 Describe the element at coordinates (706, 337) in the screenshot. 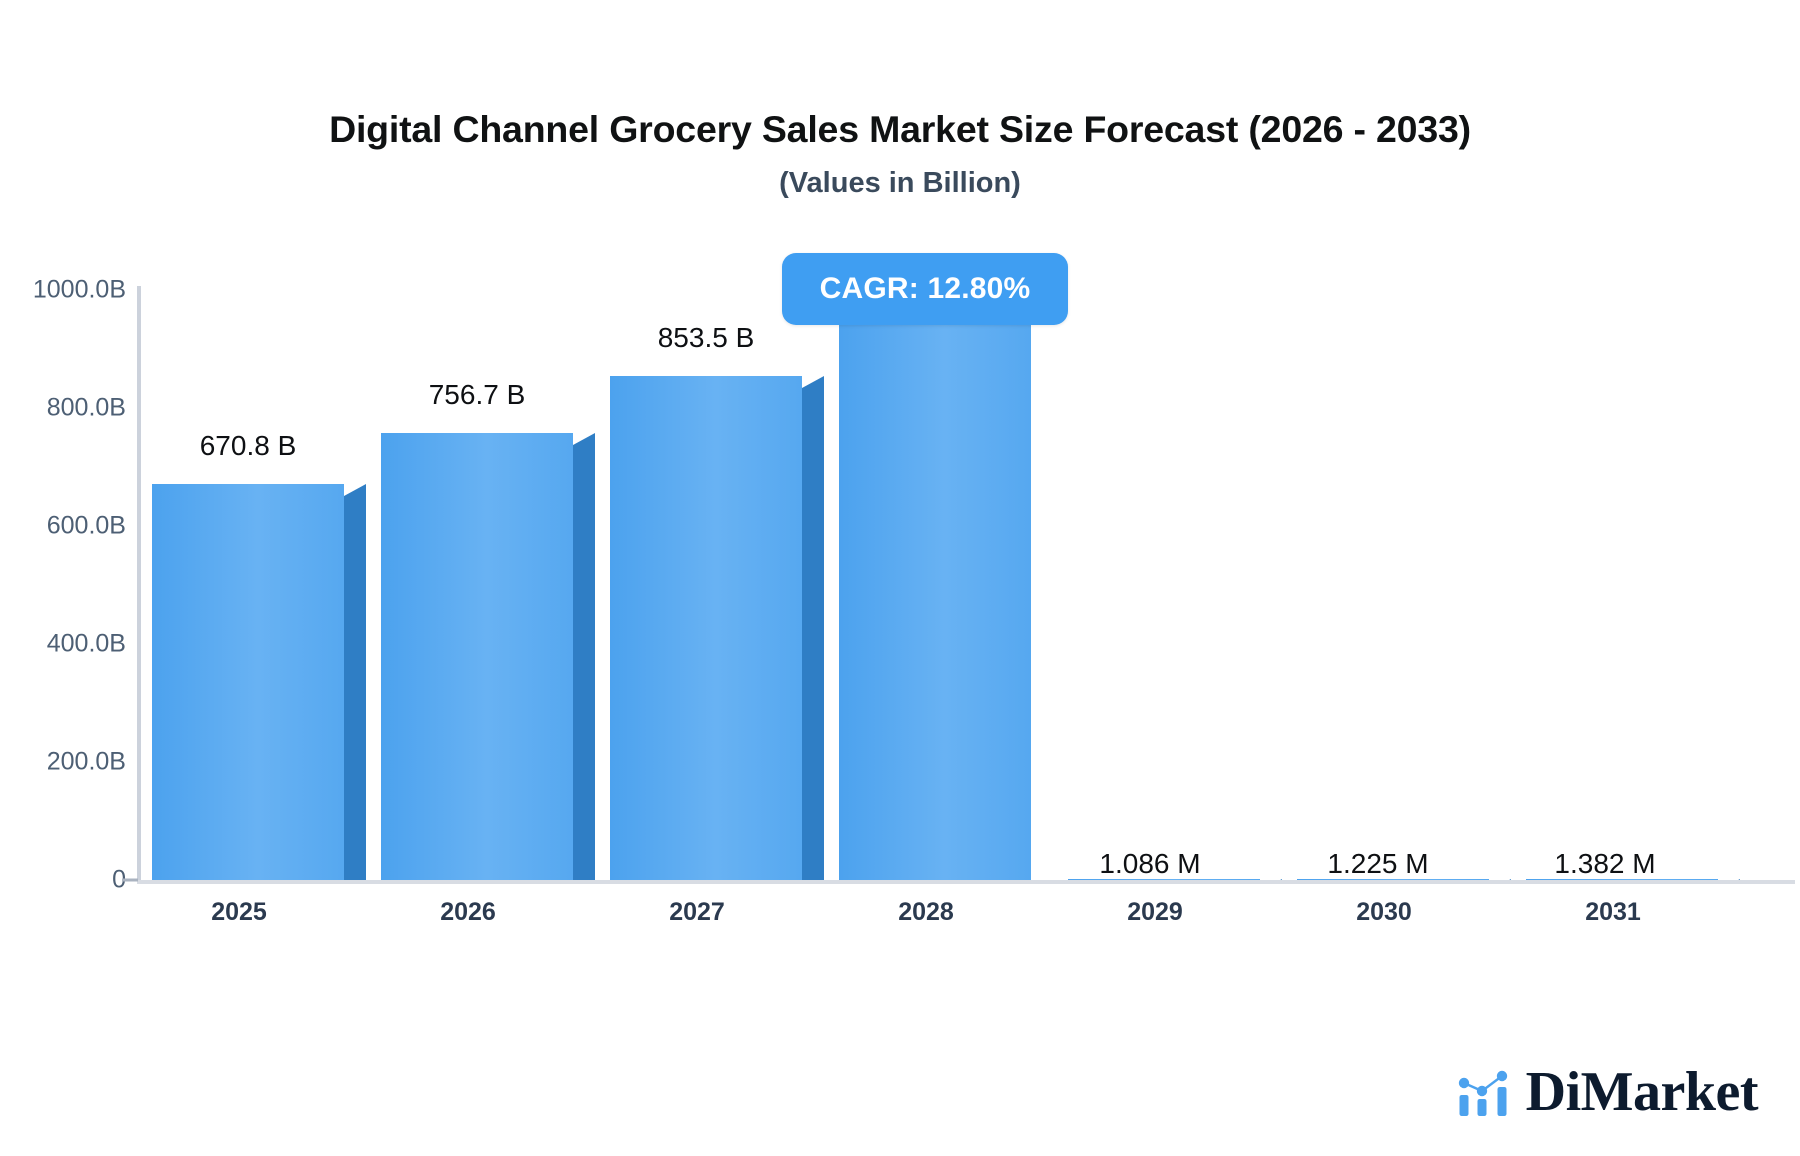

I see `bar-value-label-2027: 853.5 B` at that location.